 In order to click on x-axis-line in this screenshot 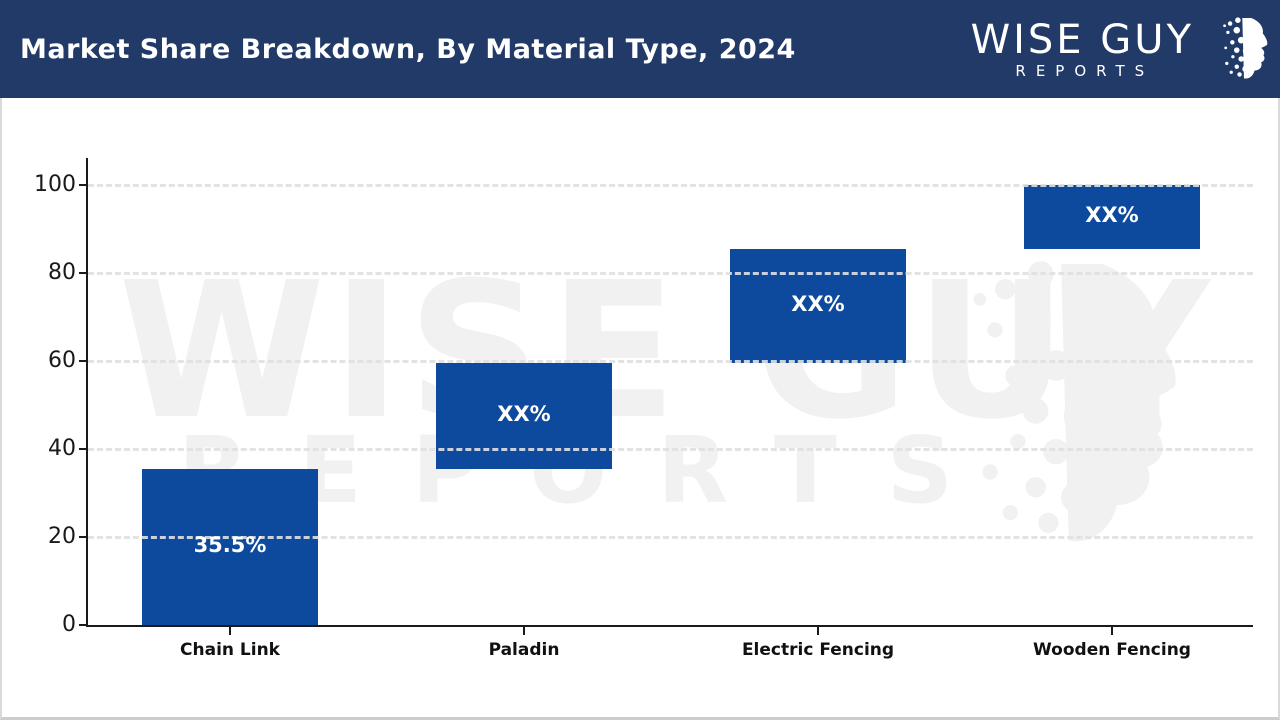, I will do `click(669, 626)`.